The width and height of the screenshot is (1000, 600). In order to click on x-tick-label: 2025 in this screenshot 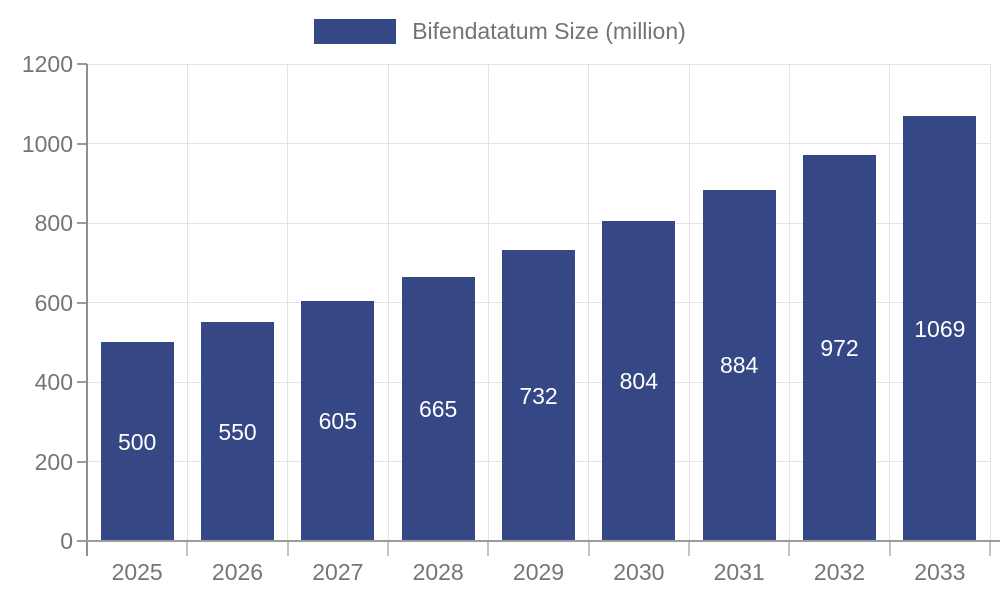, I will do `click(137, 572)`.